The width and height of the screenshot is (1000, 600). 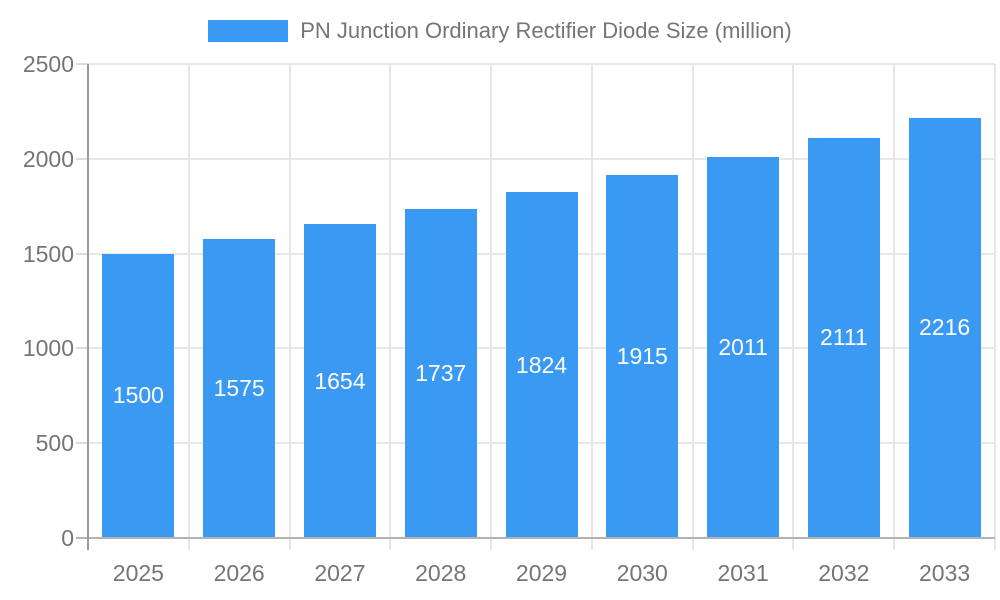 I want to click on x-tick-label: 2033, so click(x=945, y=573).